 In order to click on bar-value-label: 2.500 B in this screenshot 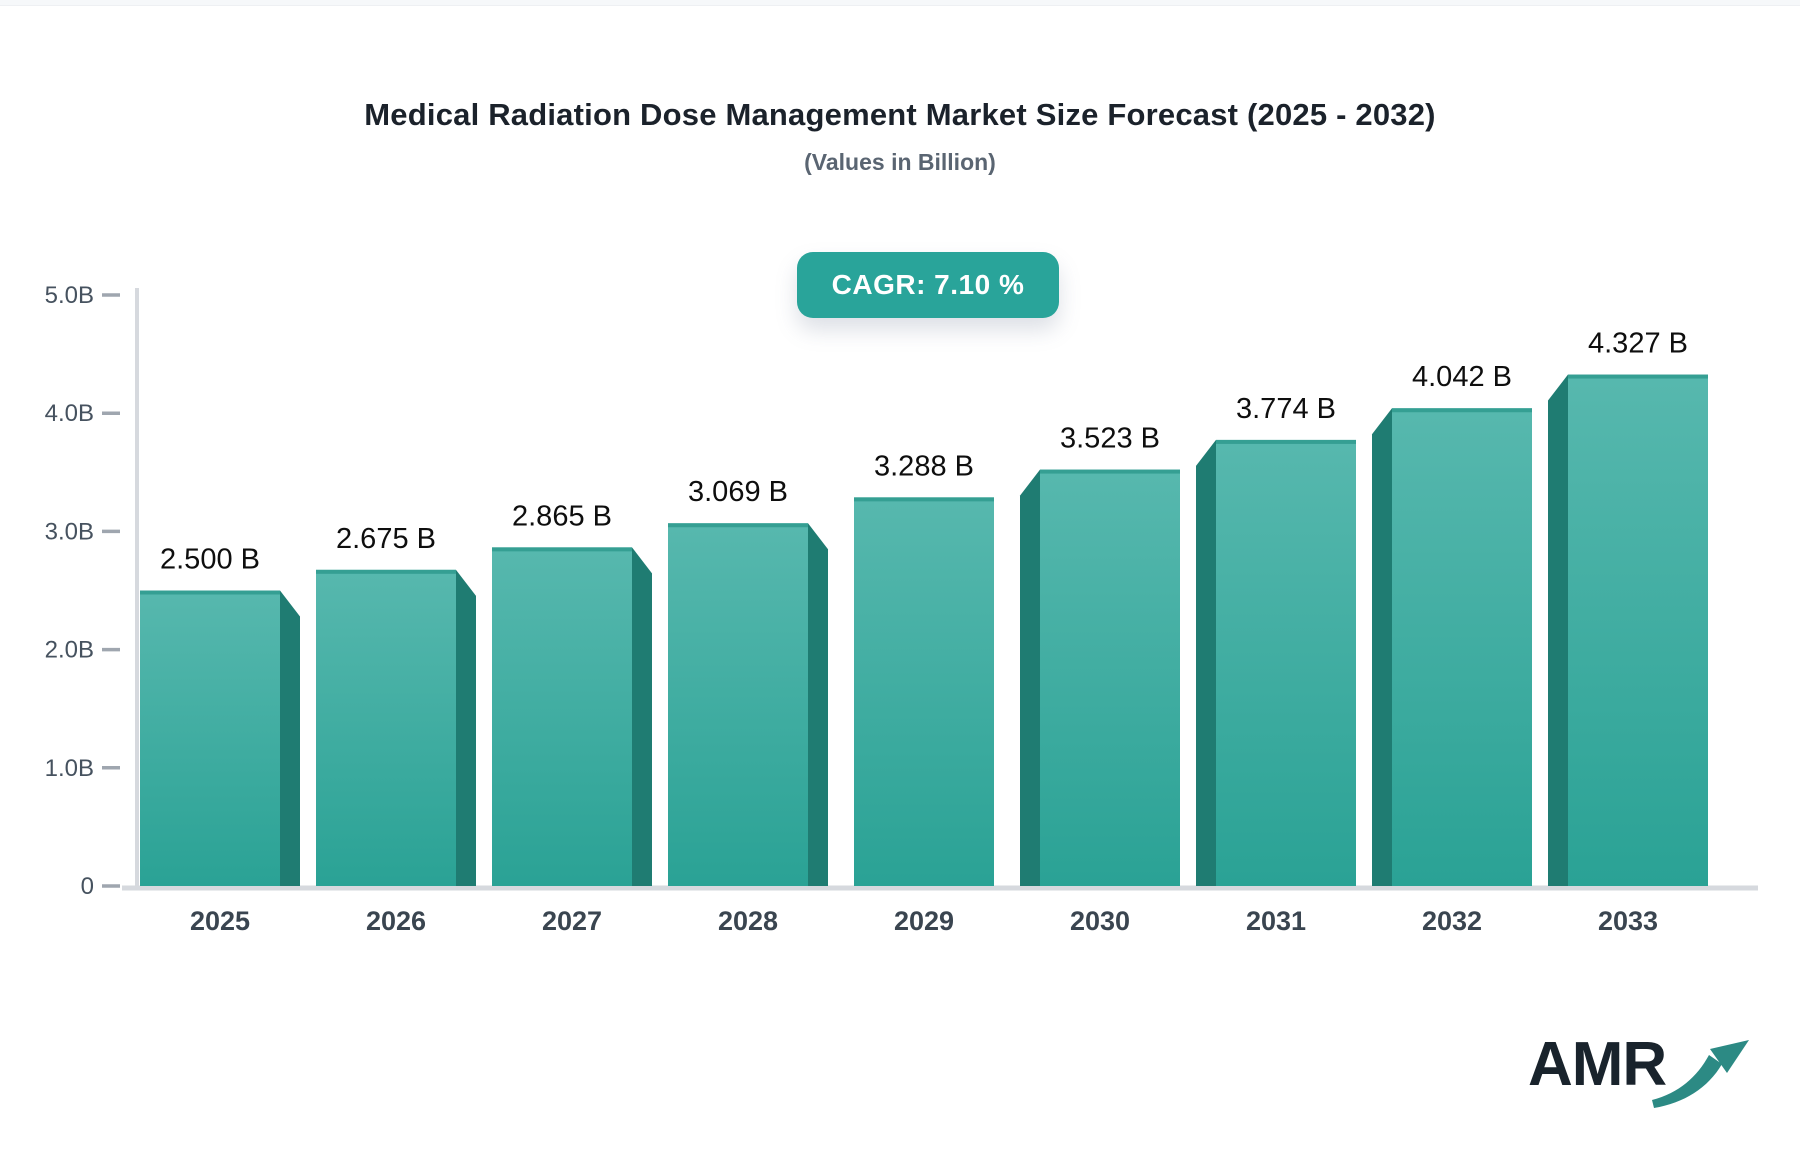, I will do `click(210, 560)`.